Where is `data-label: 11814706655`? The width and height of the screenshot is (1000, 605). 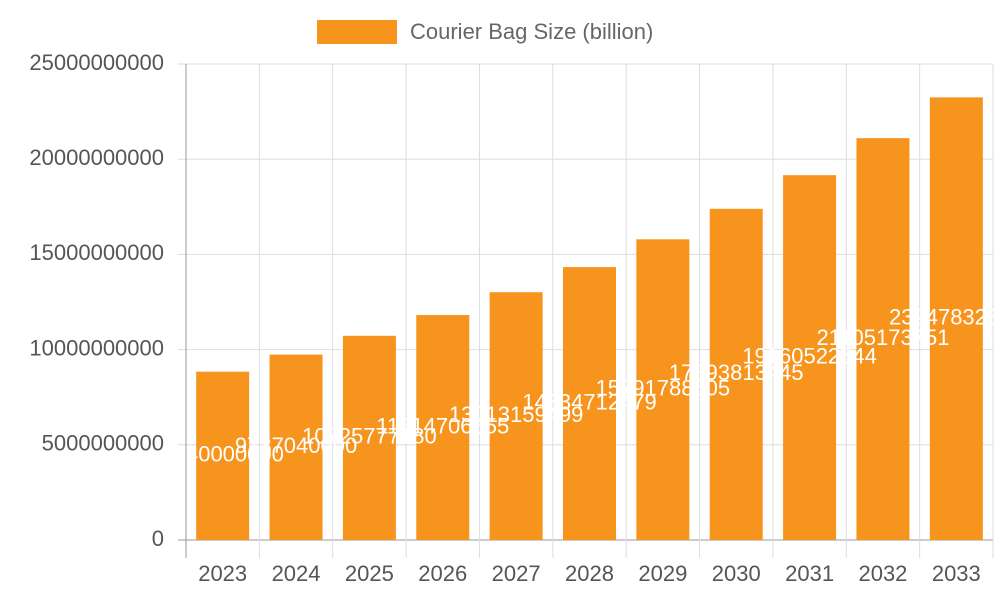 data-label: 11814706655 is located at coordinates (442, 425).